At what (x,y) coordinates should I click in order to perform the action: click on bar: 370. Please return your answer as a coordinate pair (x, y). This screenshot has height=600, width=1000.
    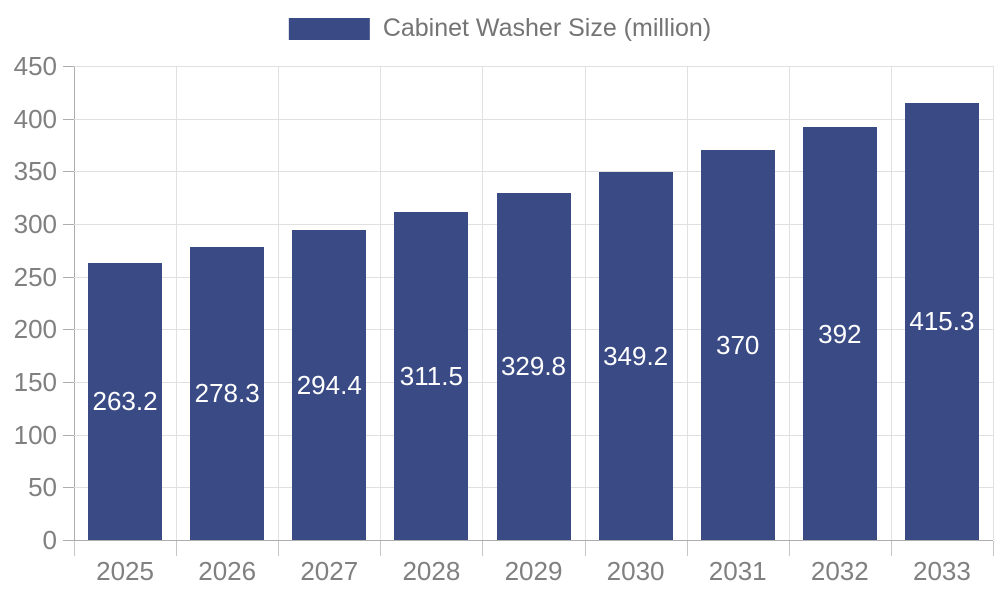
    Looking at the image, I should click on (737, 345).